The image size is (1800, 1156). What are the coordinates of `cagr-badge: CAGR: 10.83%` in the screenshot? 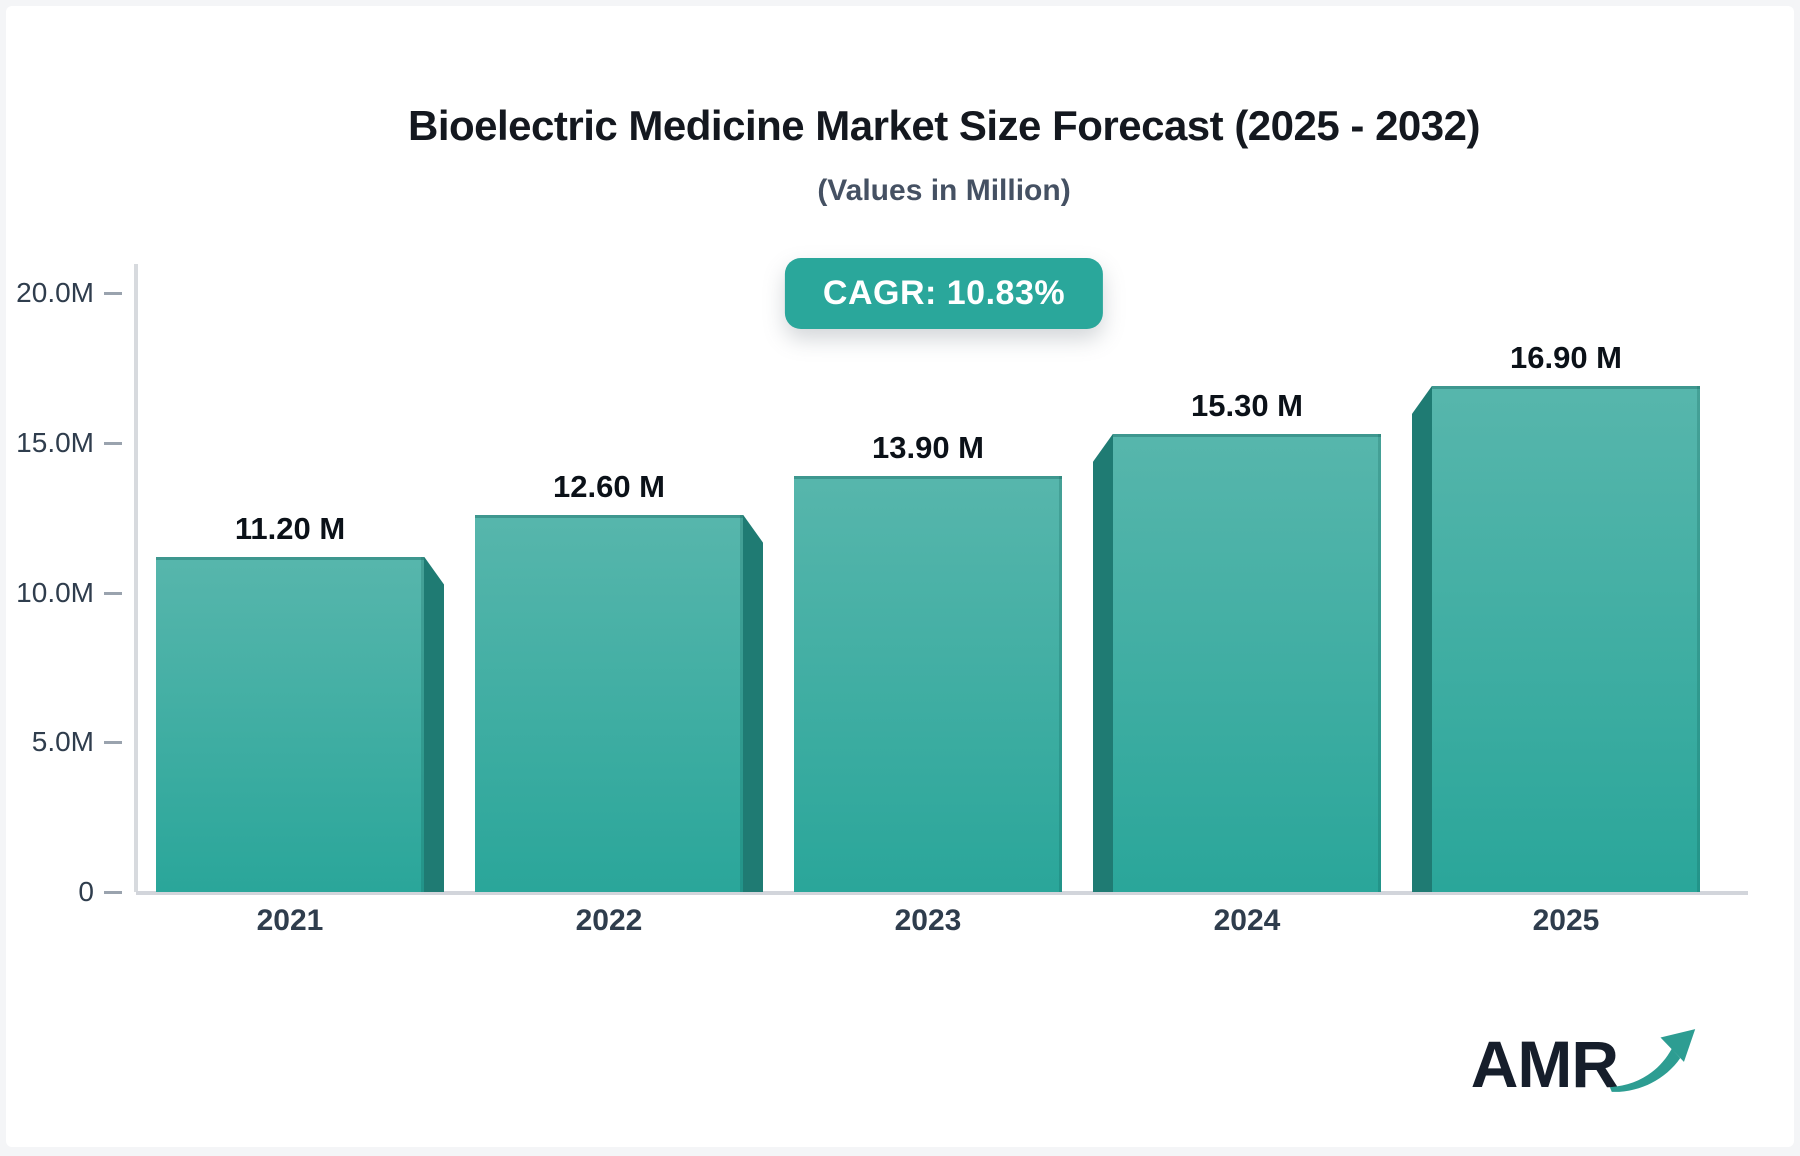 It's located at (944, 293).